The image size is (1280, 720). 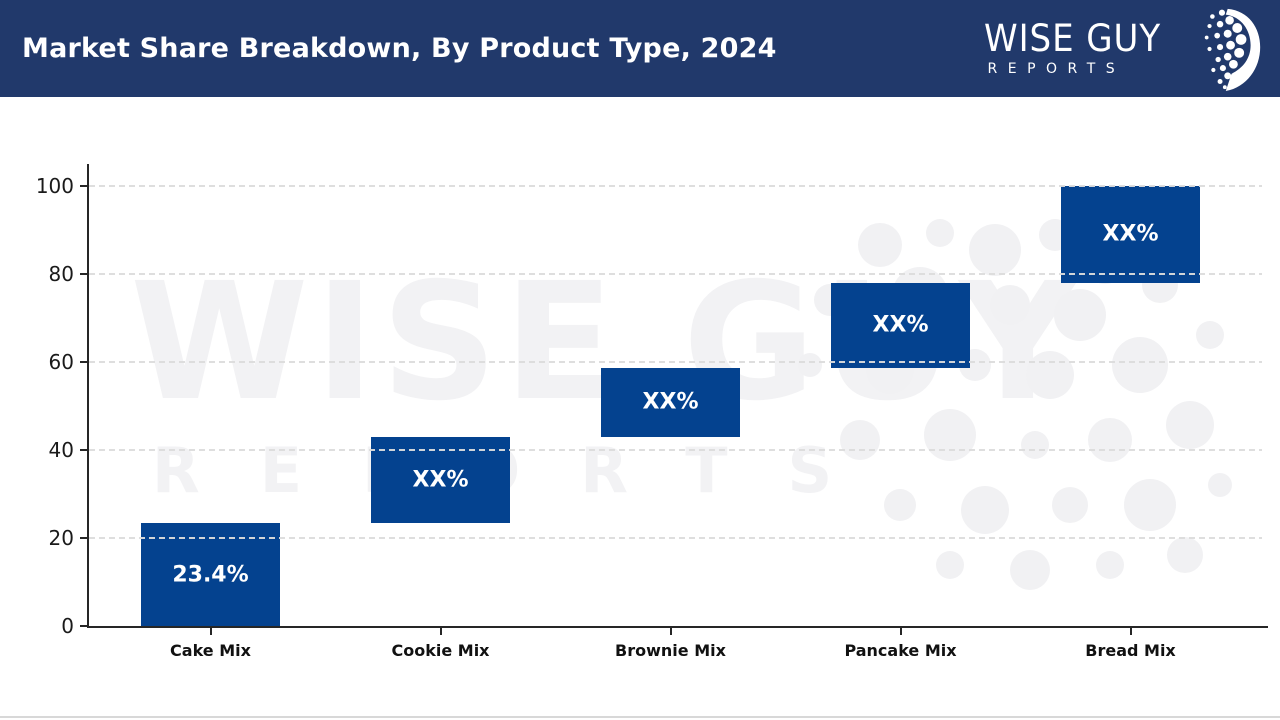 What do you see at coordinates (677, 627) in the screenshot?
I see `x-axis-line` at bounding box center [677, 627].